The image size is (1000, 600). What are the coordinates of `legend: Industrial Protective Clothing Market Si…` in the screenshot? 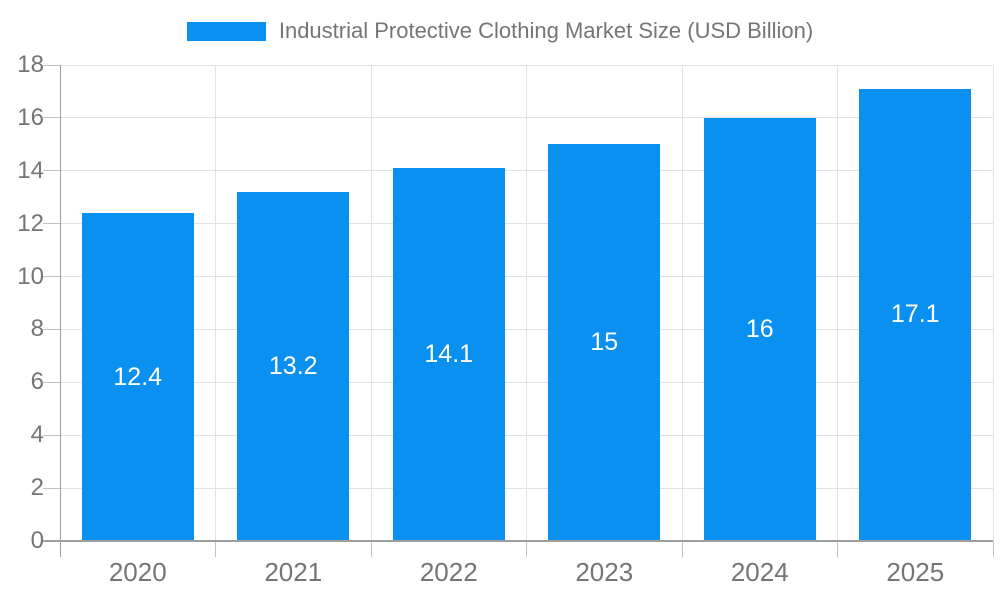 It's located at (500, 31).